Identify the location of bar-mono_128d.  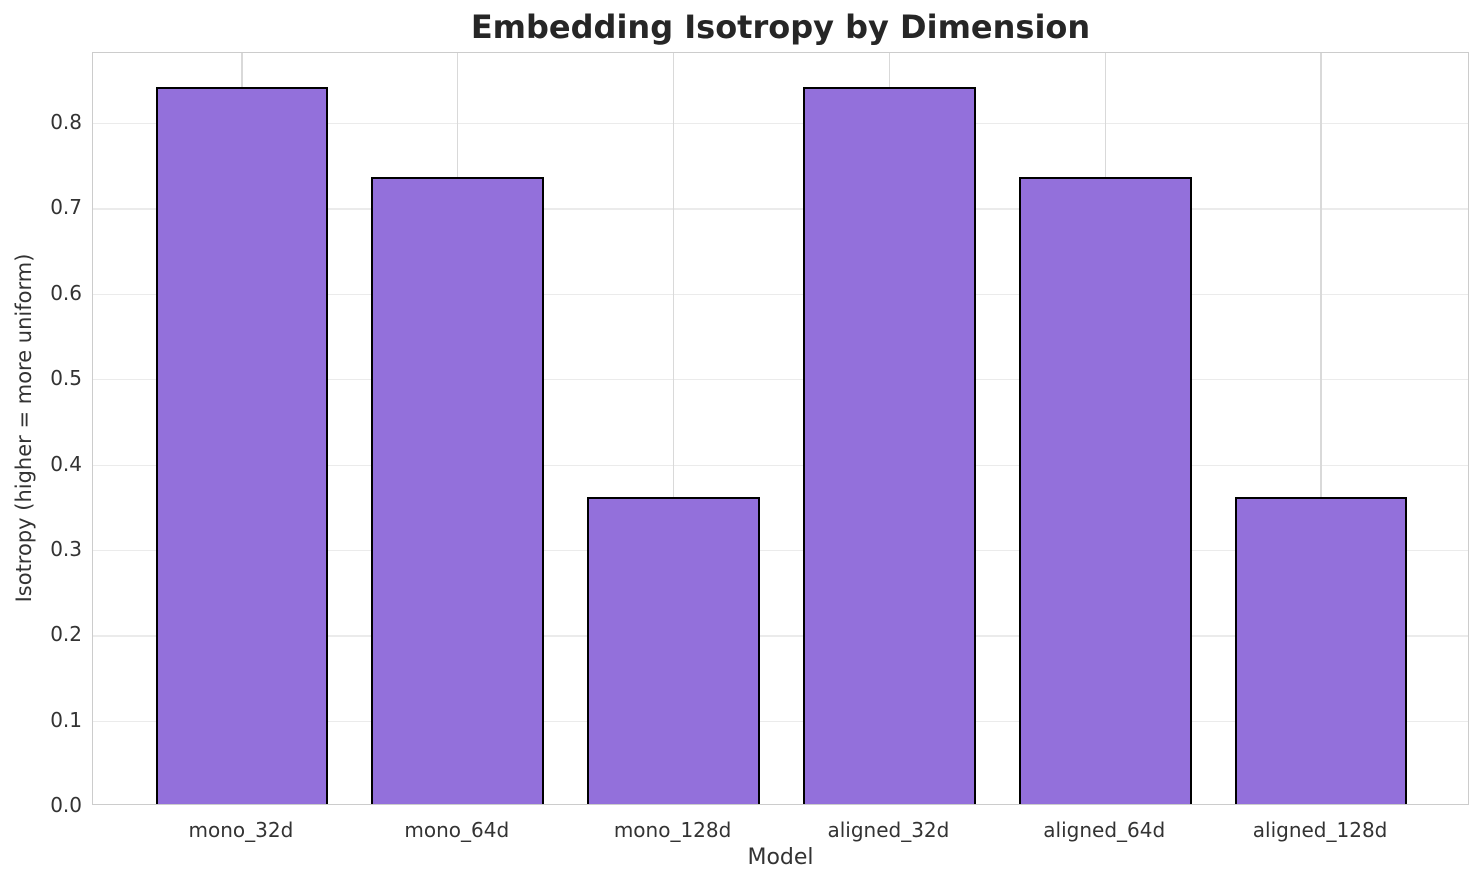
(673, 650).